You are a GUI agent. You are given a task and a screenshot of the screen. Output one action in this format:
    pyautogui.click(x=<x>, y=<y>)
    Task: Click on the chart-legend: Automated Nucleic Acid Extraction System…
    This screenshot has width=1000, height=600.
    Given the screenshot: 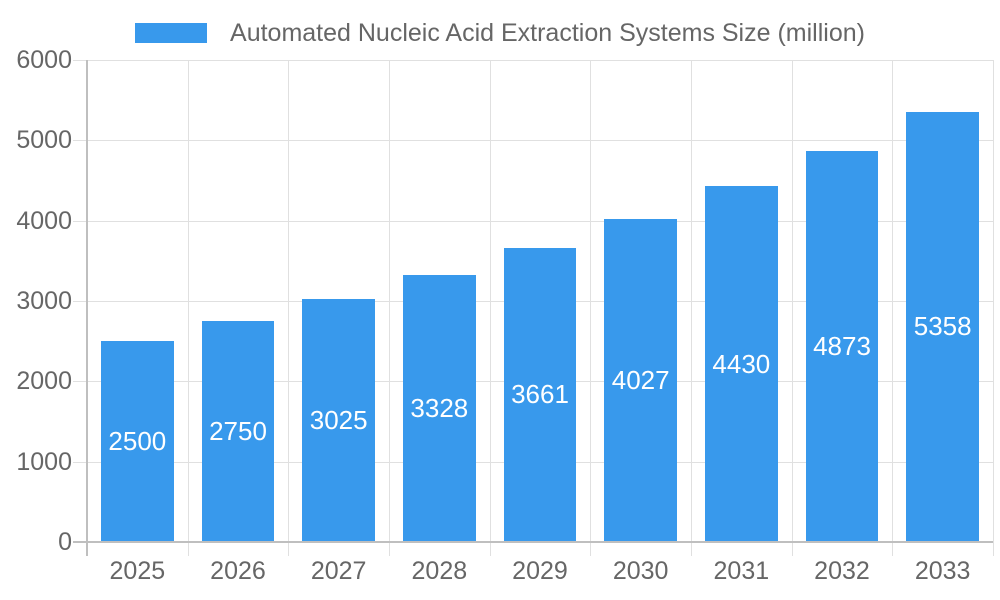 What is the action you would take?
    pyautogui.click(x=500, y=33)
    